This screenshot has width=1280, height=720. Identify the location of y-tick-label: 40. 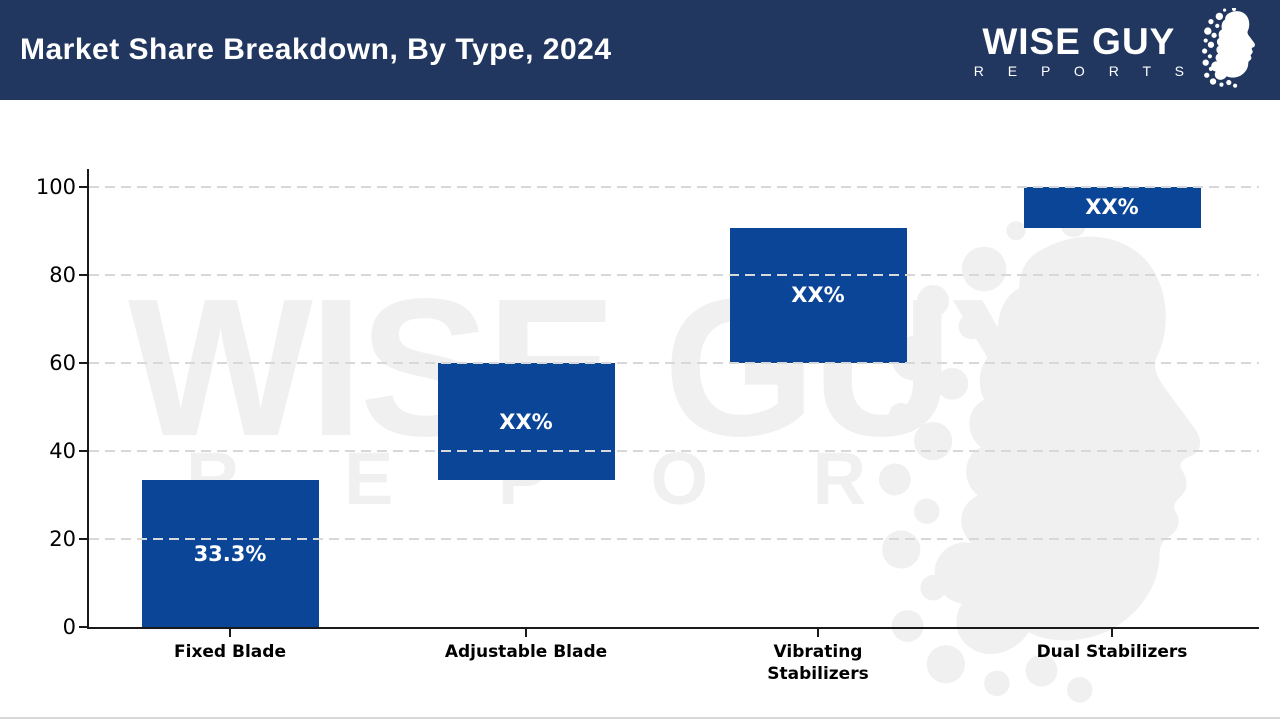
(62, 451).